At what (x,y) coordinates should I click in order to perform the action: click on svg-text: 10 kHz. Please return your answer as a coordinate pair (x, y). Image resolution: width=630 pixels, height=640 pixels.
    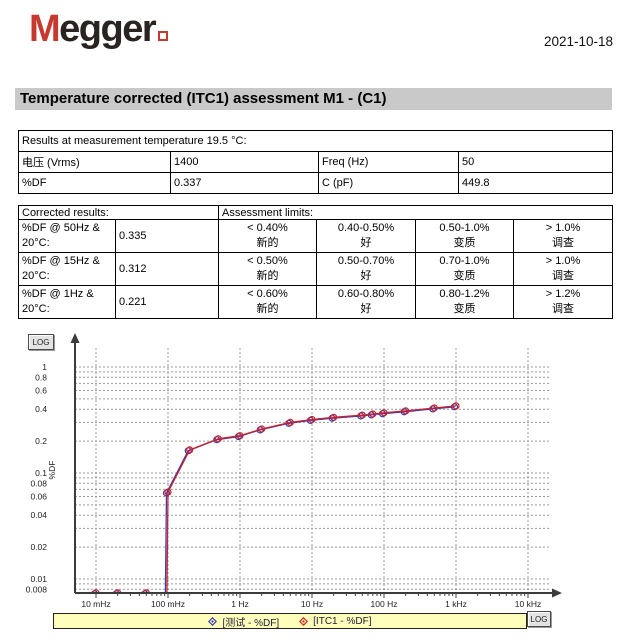
    Looking at the image, I should click on (528, 604).